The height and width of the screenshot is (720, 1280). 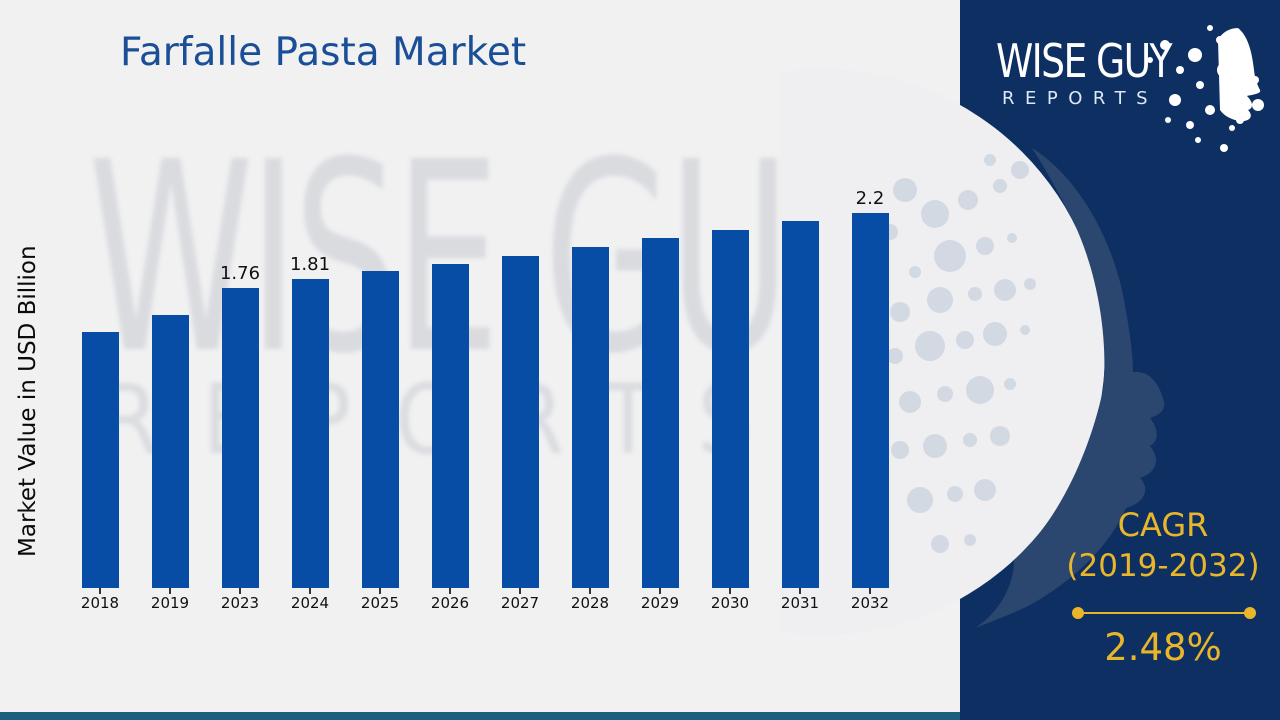 What do you see at coordinates (1163, 647) in the screenshot?
I see `cagr-value: 2.48%` at bounding box center [1163, 647].